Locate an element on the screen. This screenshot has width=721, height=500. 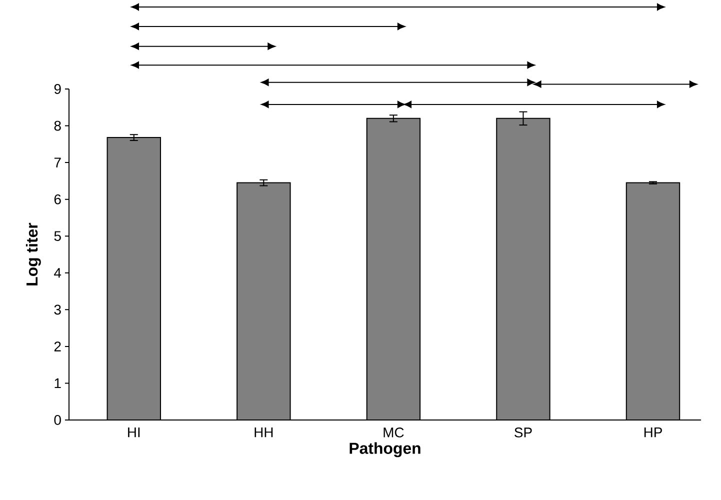
x-tick-label: SP is located at coordinates (523, 433).